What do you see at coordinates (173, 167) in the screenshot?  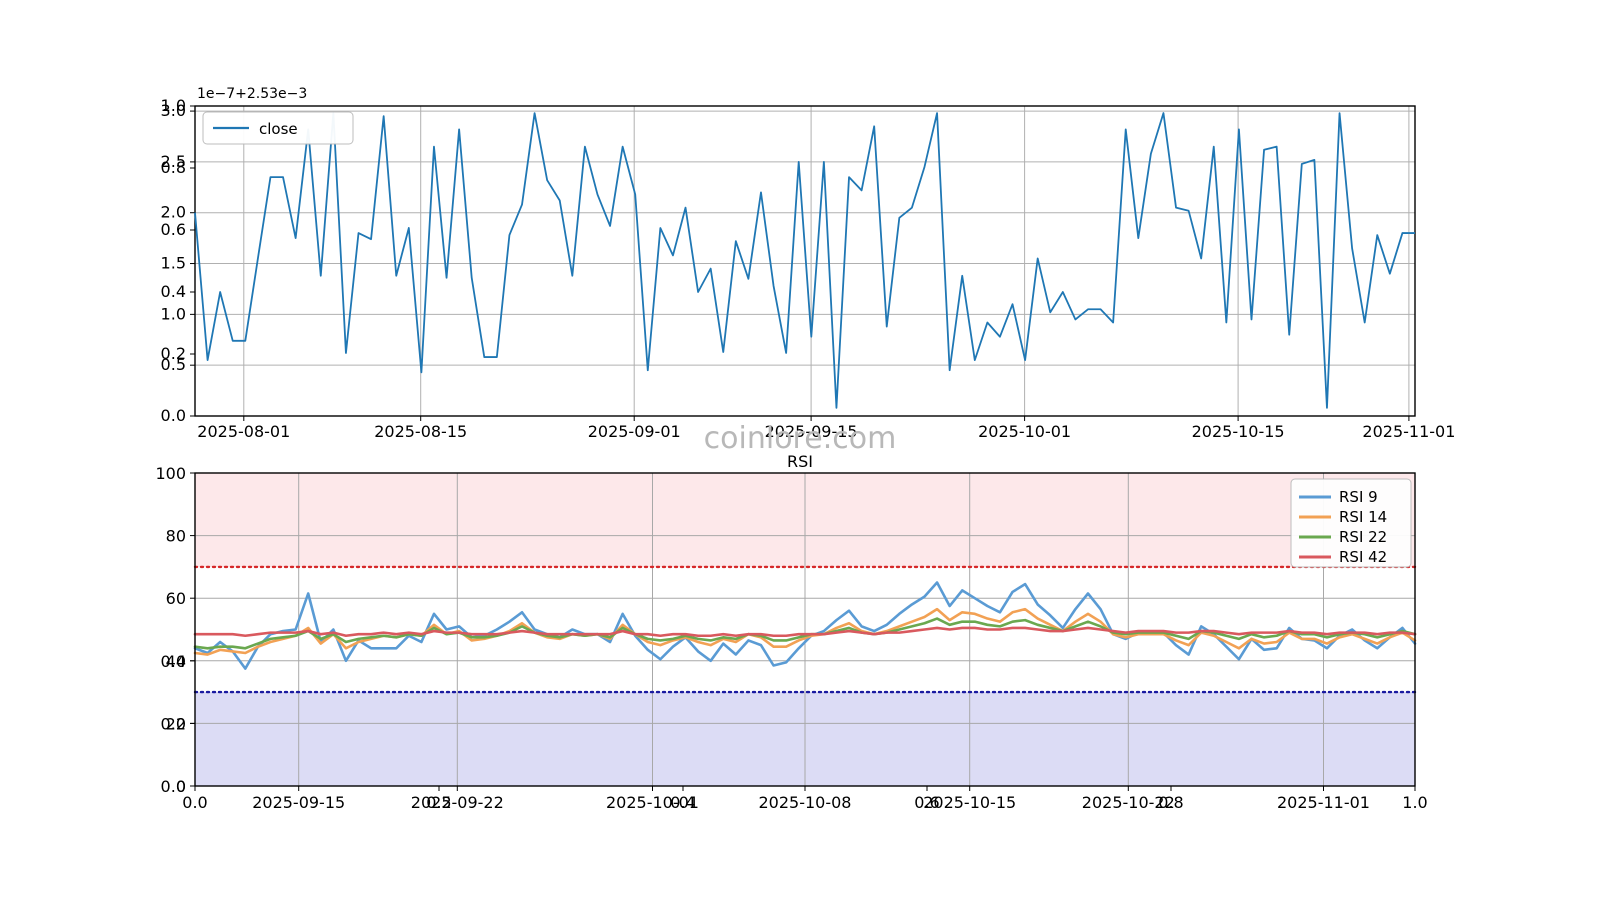 I see `price-overlay-ytick-label: 0.8` at bounding box center [173, 167].